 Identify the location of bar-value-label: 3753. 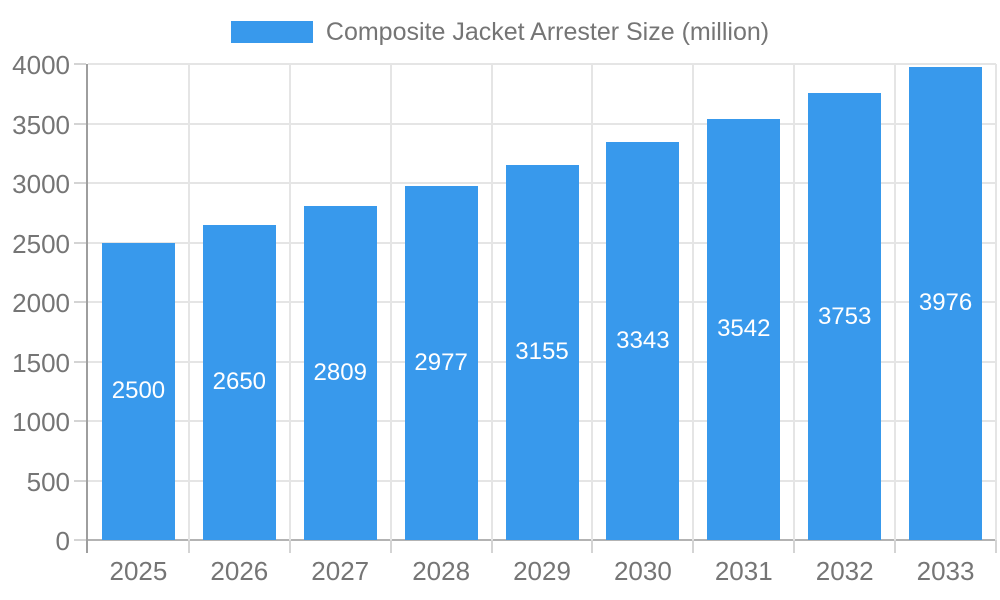
(844, 316).